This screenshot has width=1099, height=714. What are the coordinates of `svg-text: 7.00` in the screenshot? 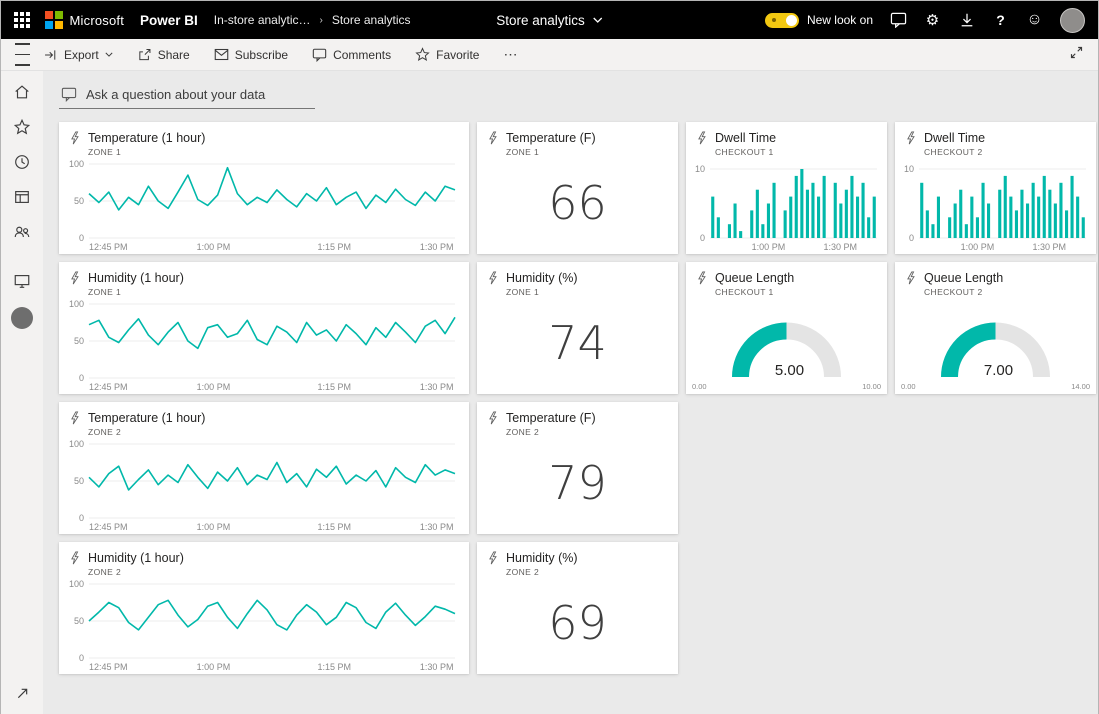 It's located at (998, 370).